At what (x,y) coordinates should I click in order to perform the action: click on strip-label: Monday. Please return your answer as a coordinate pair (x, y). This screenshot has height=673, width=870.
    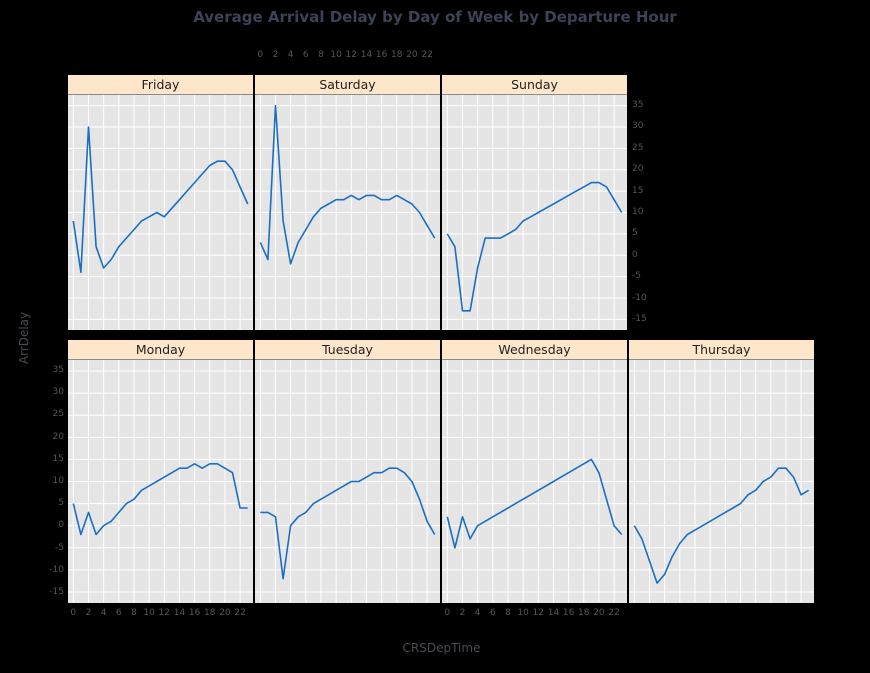
    Looking at the image, I should click on (160, 349).